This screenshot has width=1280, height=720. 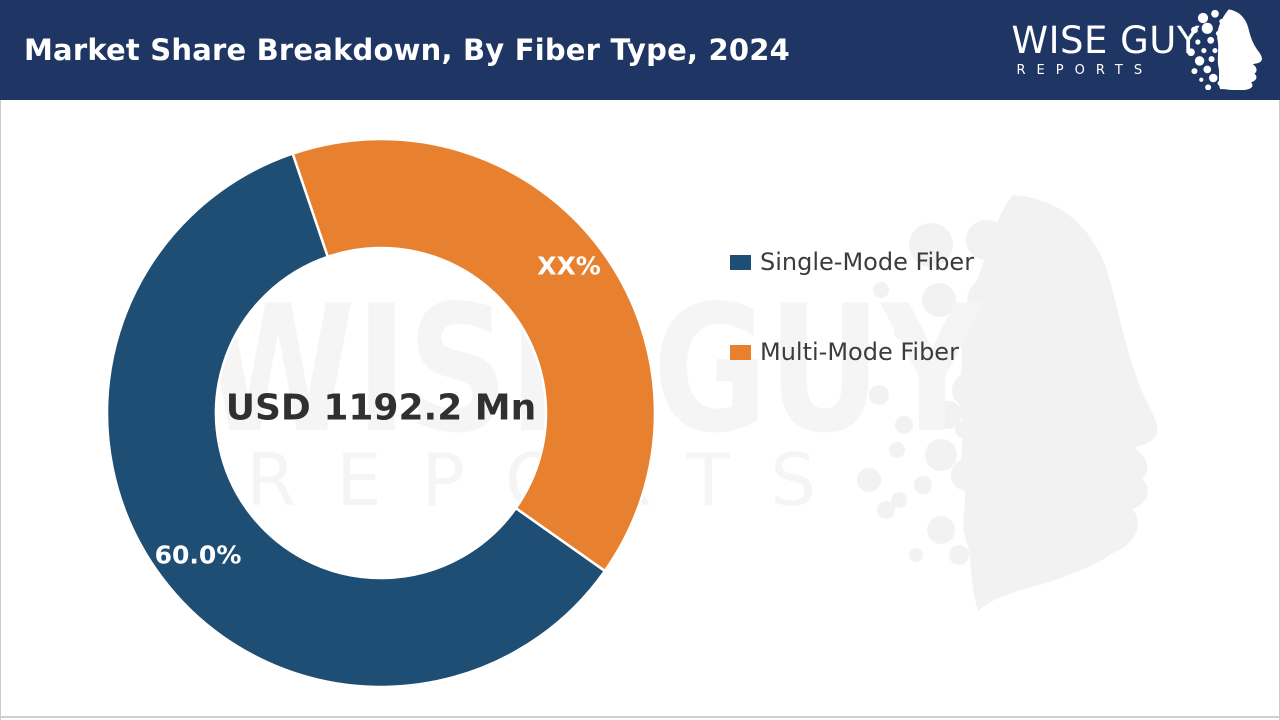 What do you see at coordinates (859, 352) in the screenshot?
I see `legend-label: Multi-Mode Fiber` at bounding box center [859, 352].